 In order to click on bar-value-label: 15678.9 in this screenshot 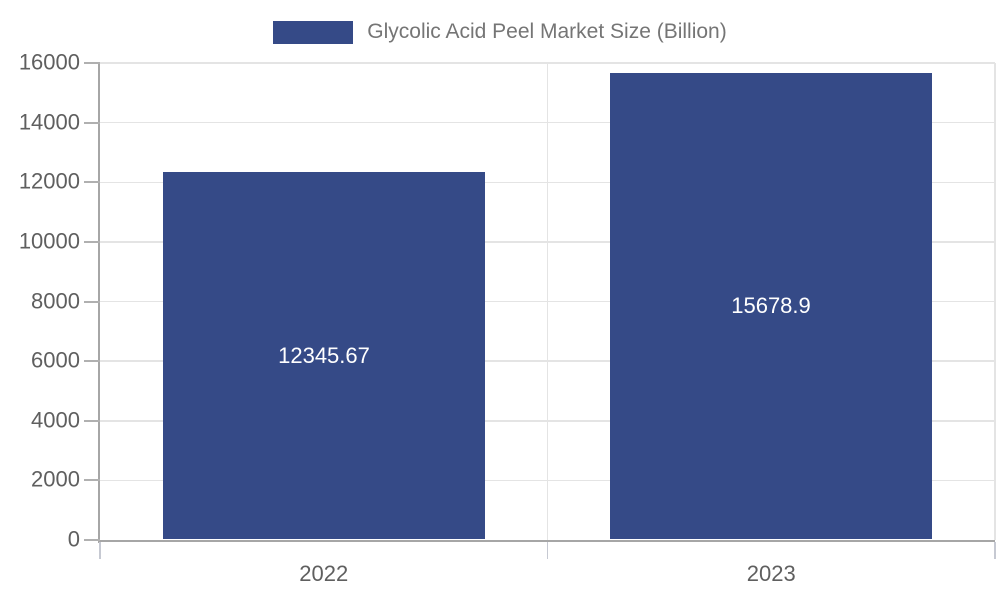, I will do `click(771, 305)`.